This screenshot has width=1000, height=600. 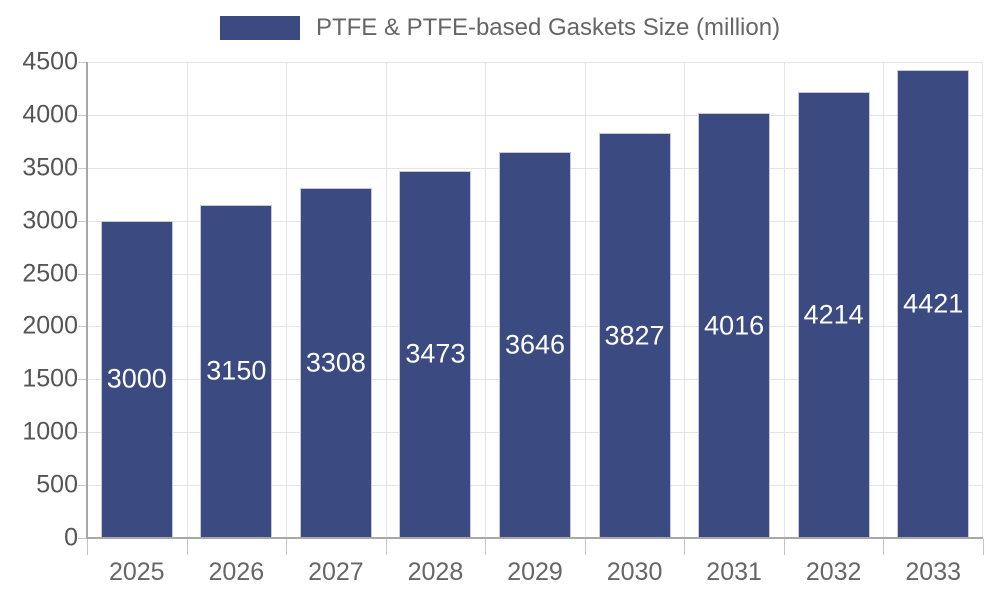 I want to click on y-axis-tick-label: 4500, so click(x=50, y=61).